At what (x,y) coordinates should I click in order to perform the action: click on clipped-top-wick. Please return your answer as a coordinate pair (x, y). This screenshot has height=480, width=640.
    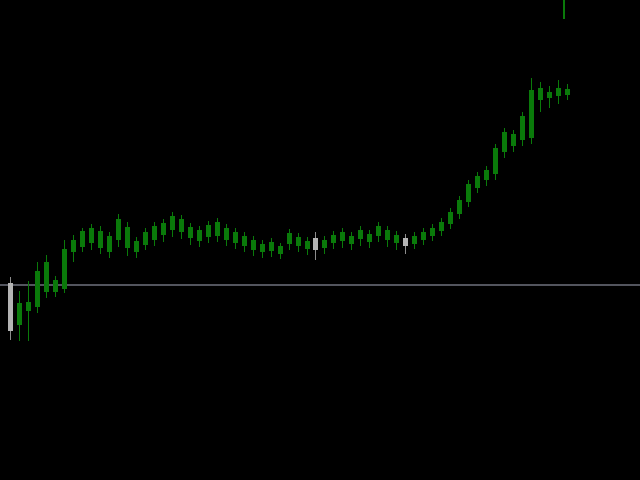
    Looking at the image, I should click on (564, 9).